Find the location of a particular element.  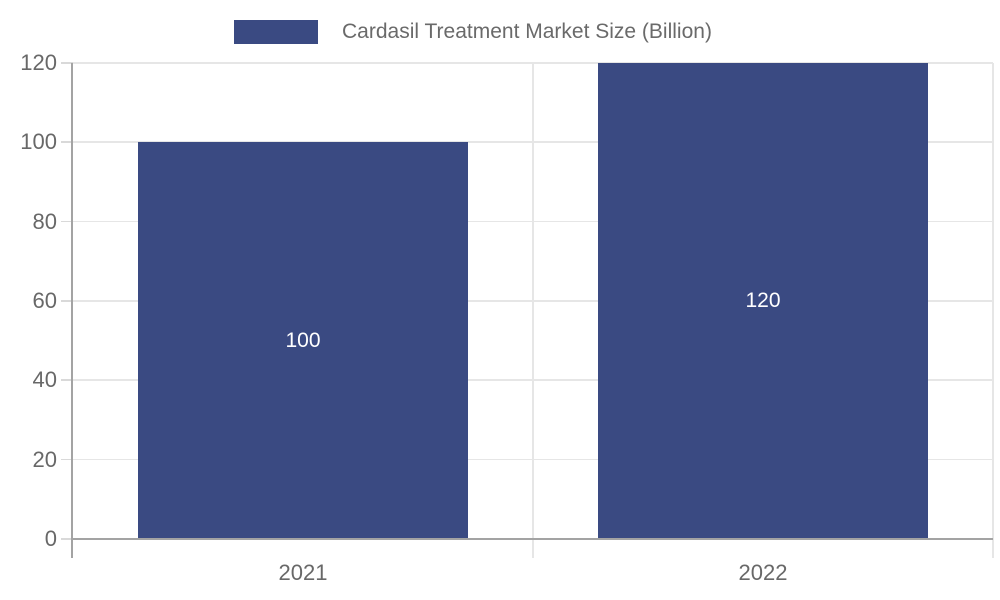

legend-label: Cardasil Treatment Market Size (Billion) is located at coordinates (527, 31).